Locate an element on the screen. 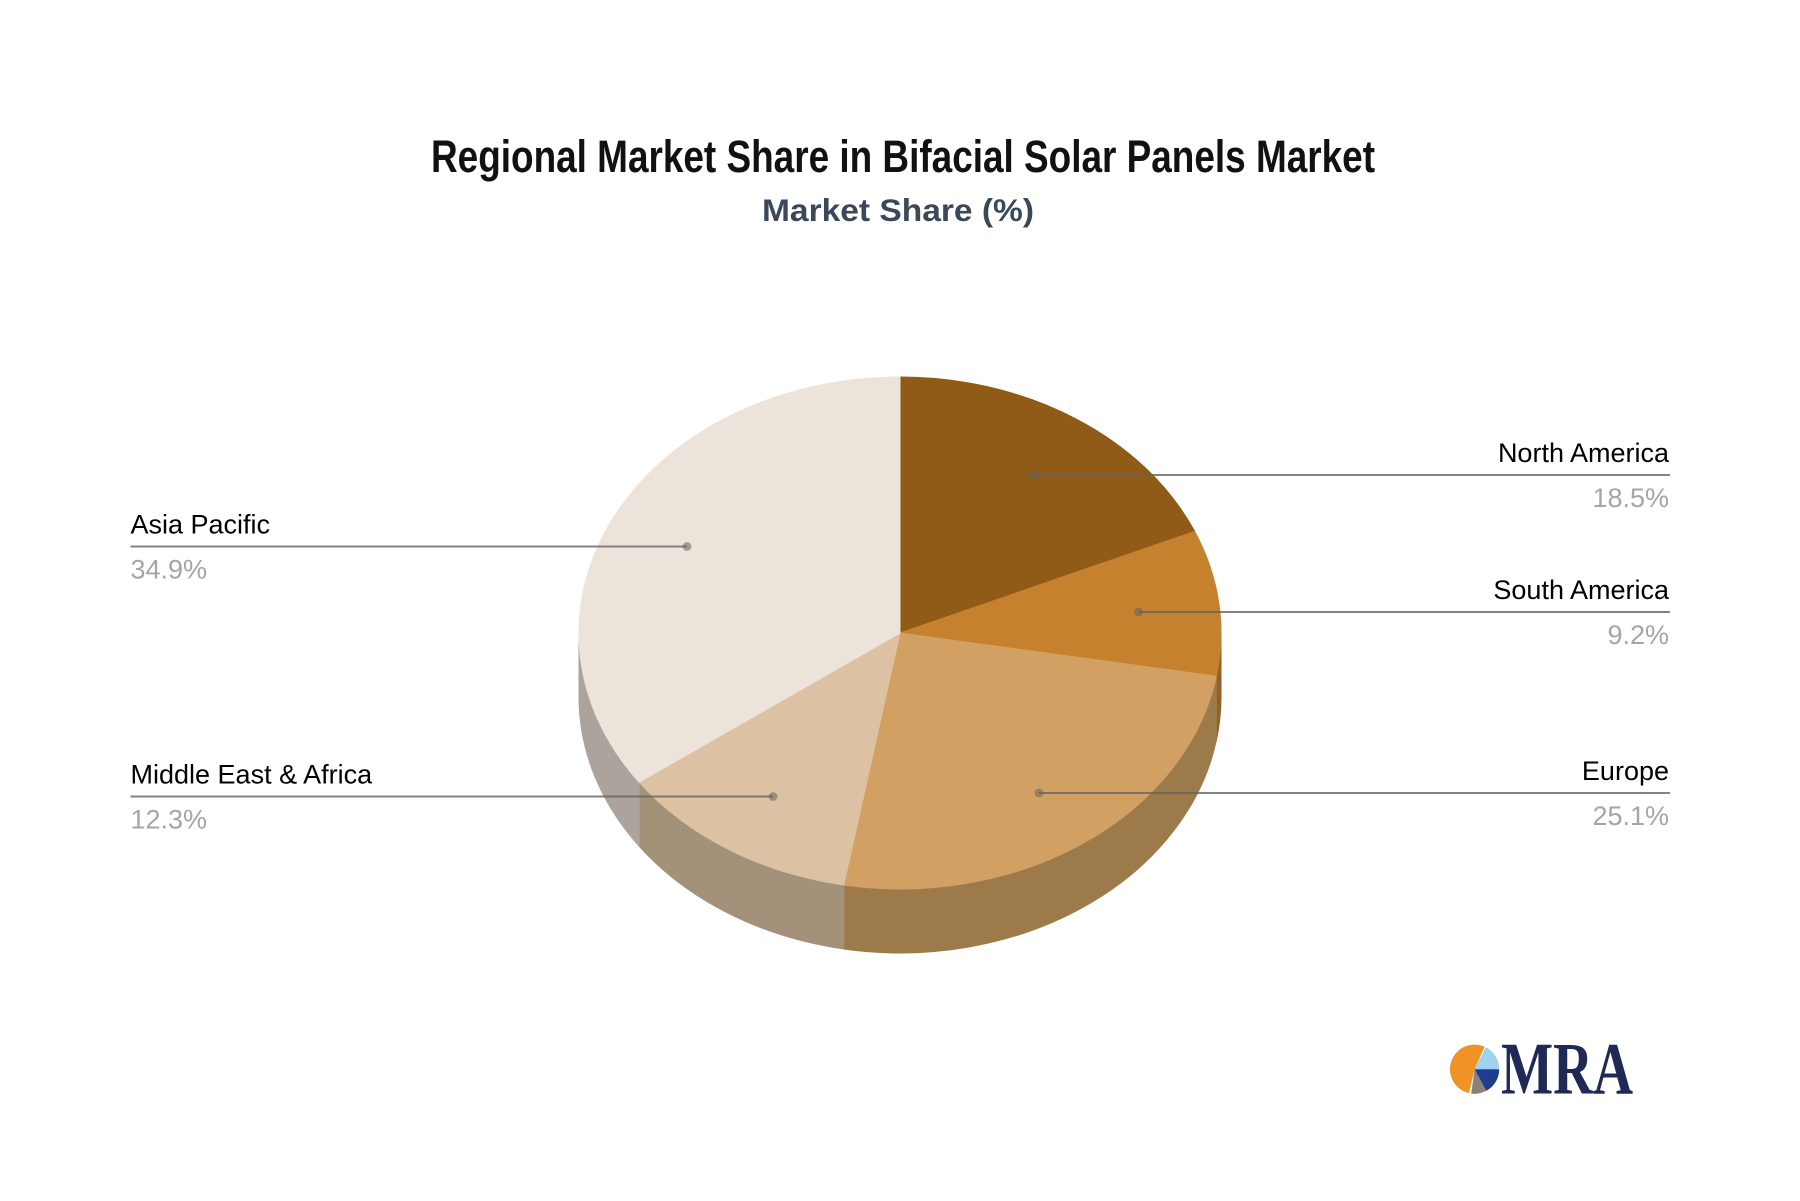  svg-text: 25.1% is located at coordinates (1630, 816).